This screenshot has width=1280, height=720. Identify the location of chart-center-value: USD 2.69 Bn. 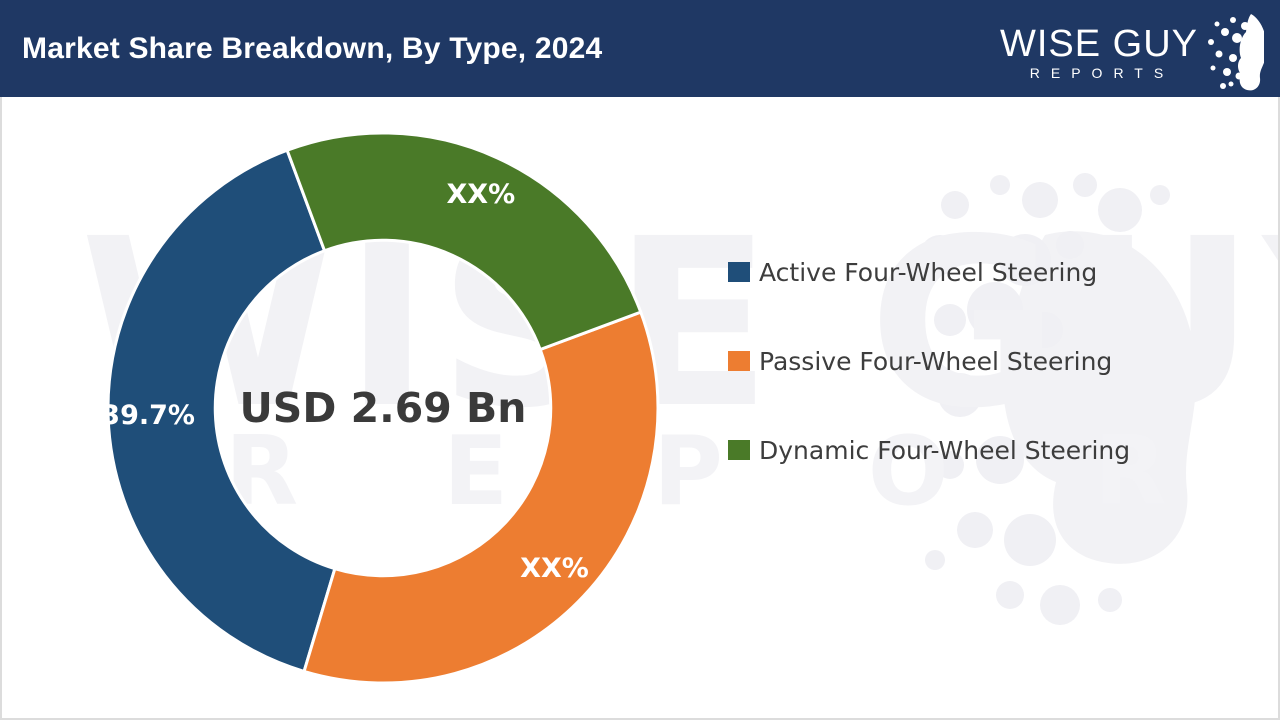
(383, 408).